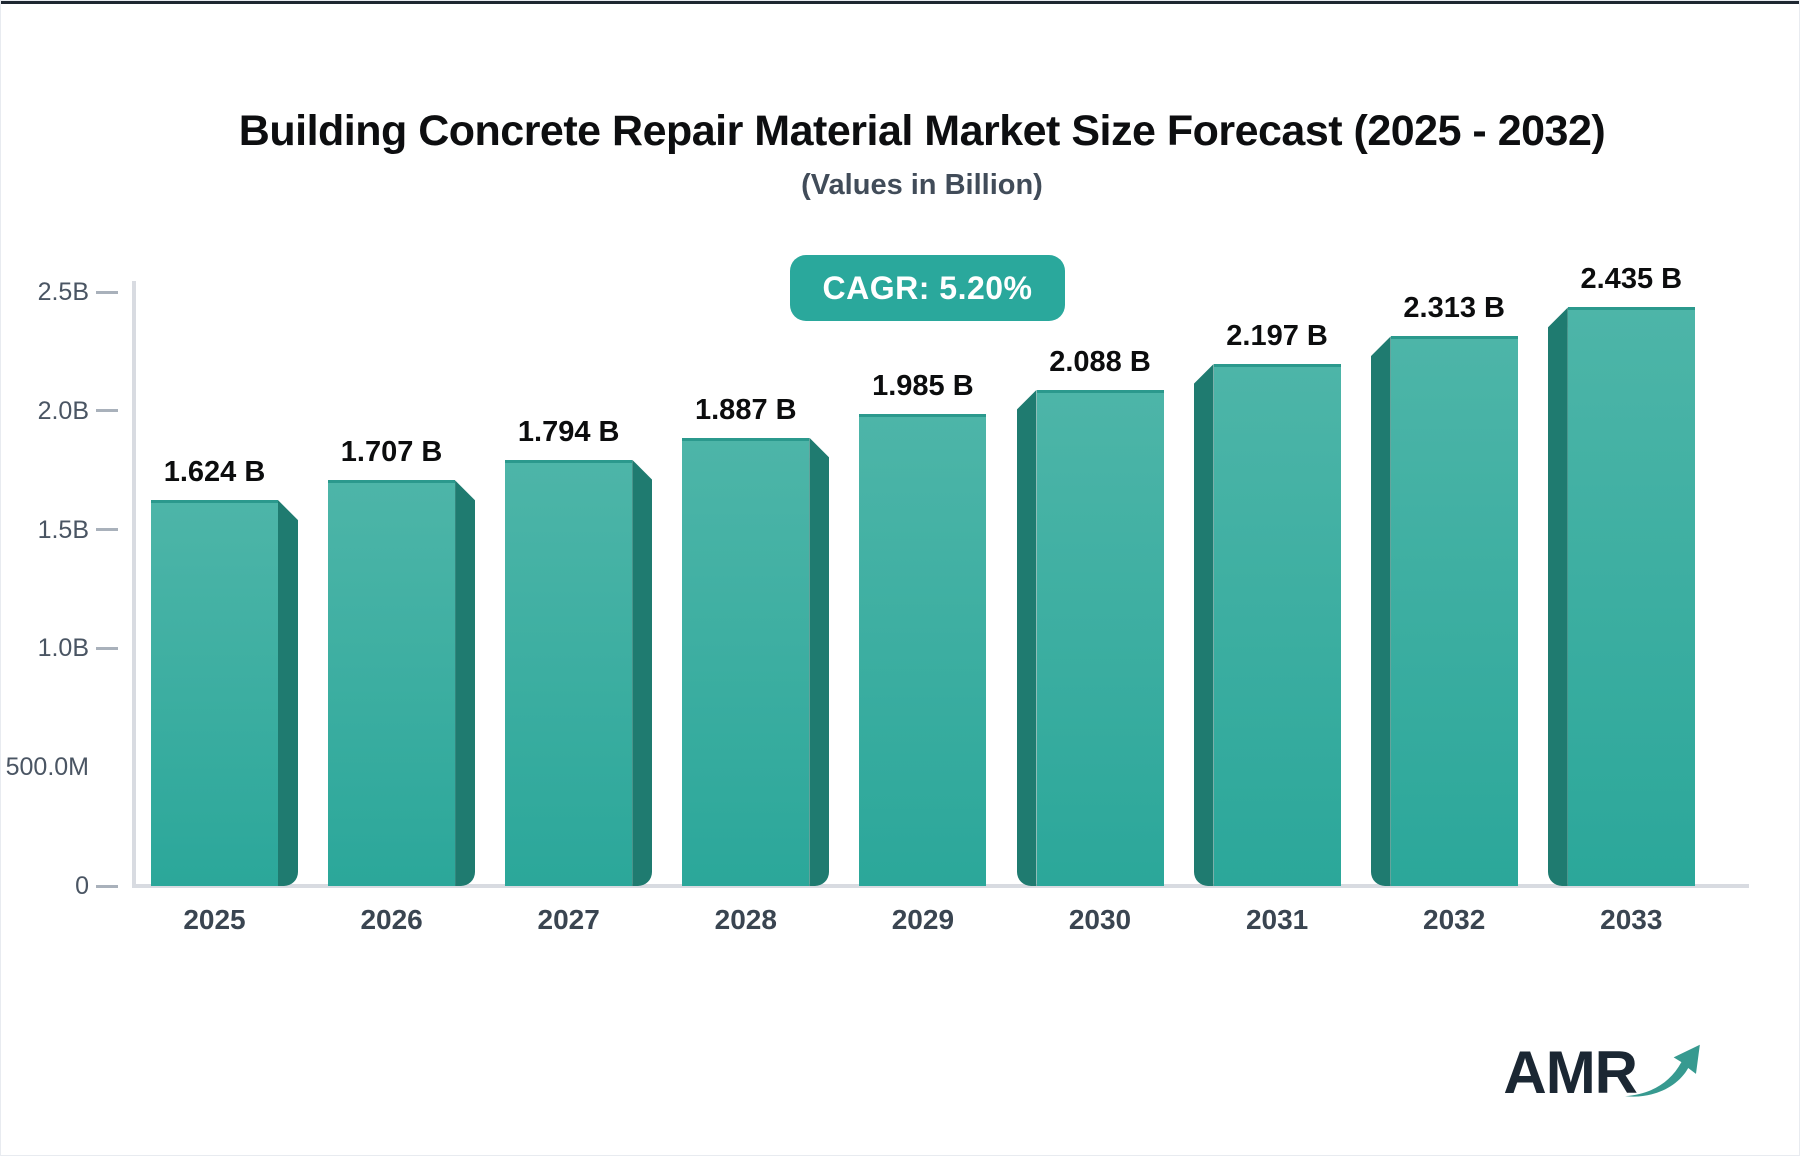  What do you see at coordinates (922, 185) in the screenshot?
I see `chart-subtitle: (Values in Billion)` at bounding box center [922, 185].